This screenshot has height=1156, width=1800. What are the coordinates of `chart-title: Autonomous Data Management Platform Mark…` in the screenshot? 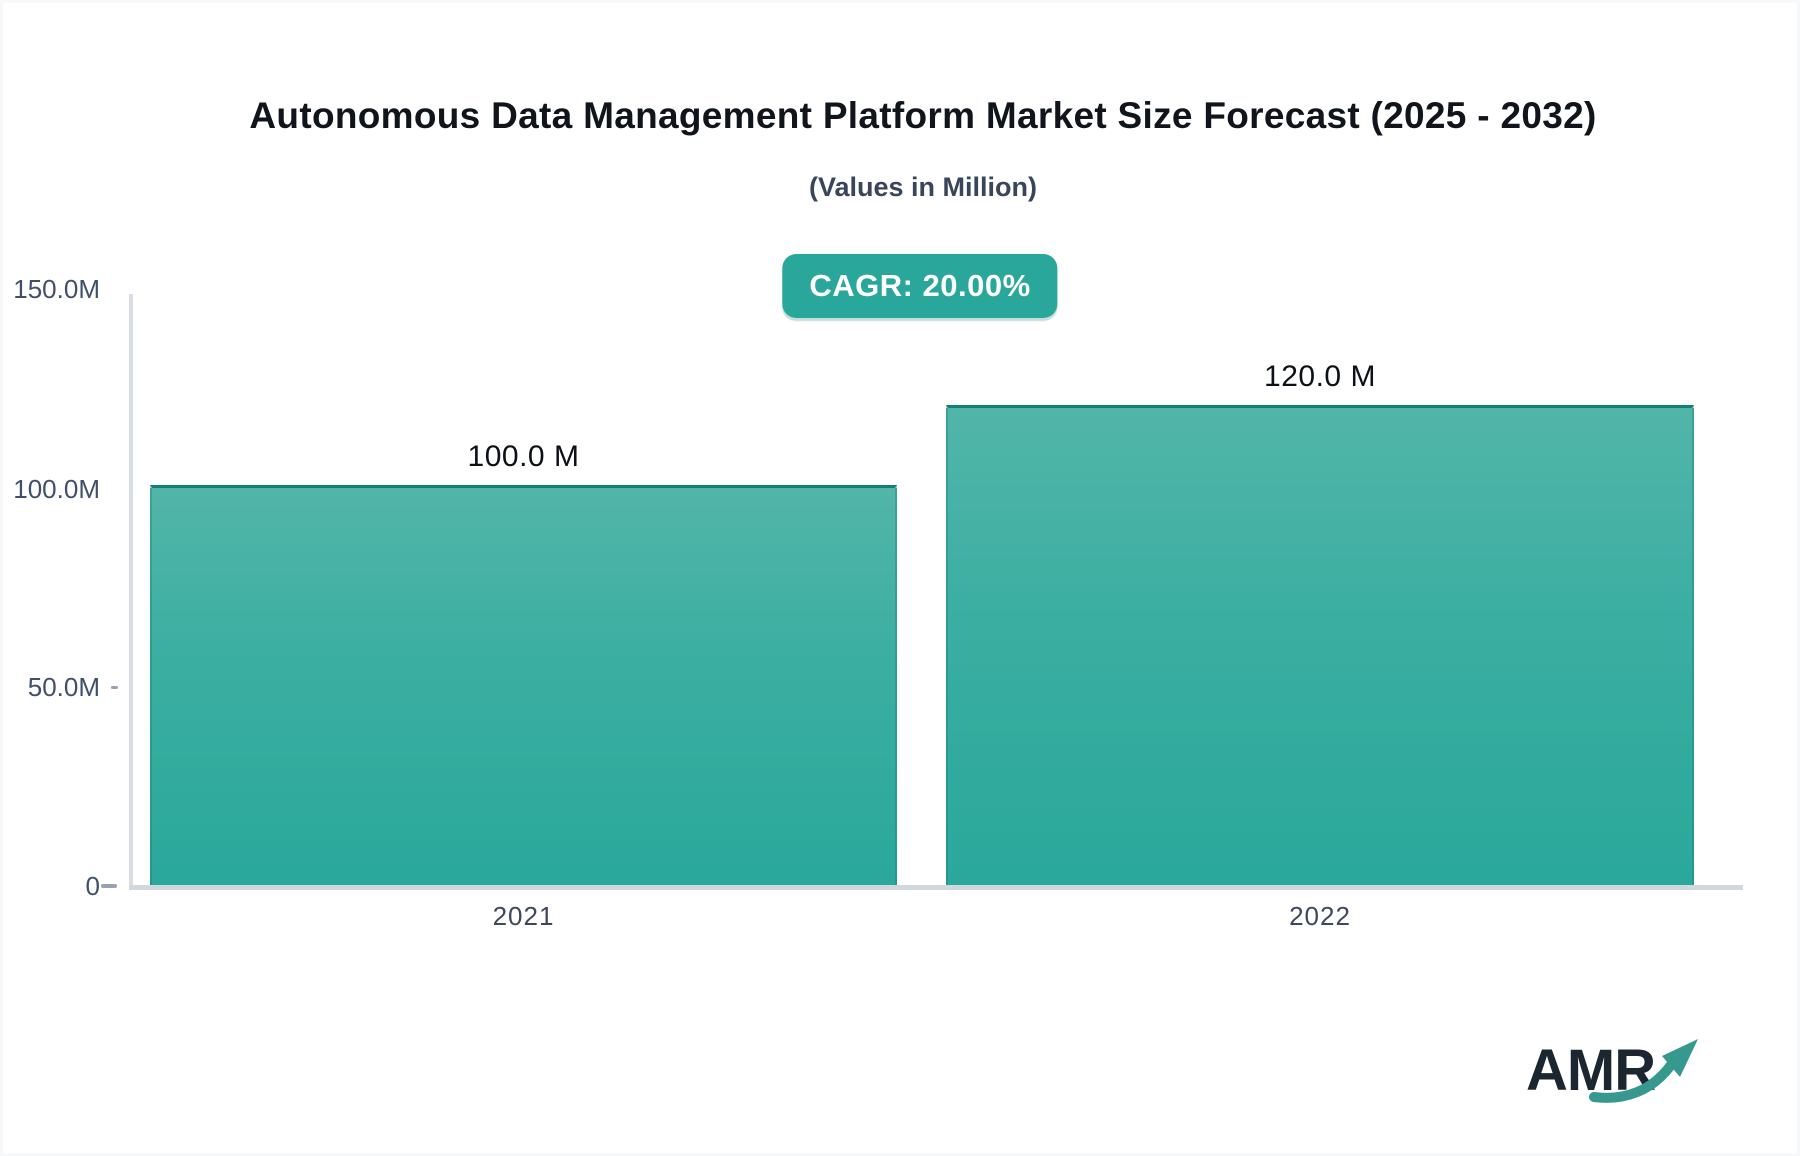 It's located at (923, 115).